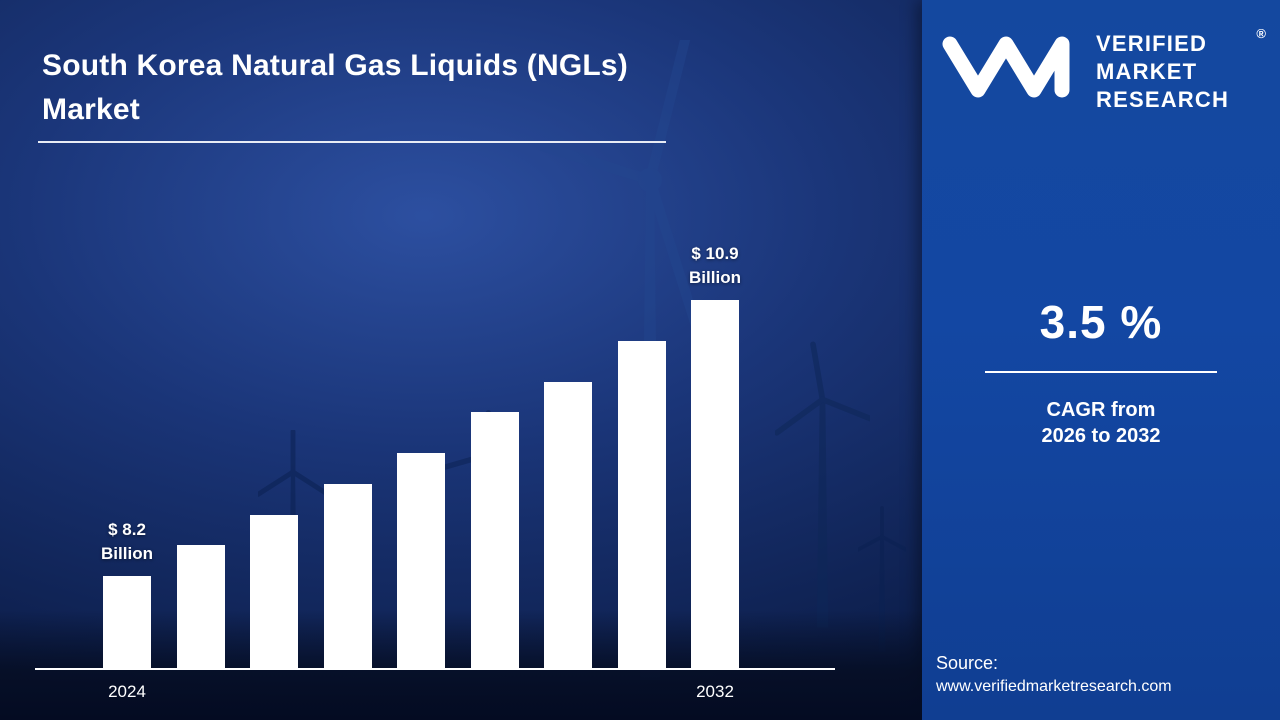  I want to click on source-block: Source: www.verifiedmarketresearch.com, so click(1054, 674).